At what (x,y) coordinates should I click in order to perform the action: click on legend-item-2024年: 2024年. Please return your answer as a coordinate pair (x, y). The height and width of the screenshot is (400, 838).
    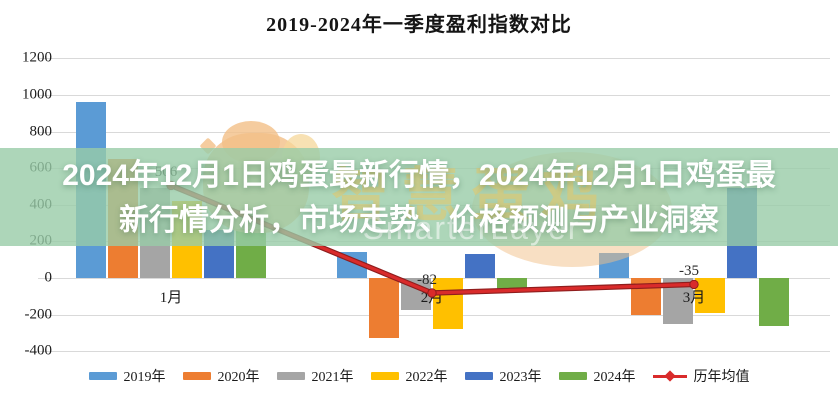
    Looking at the image, I should click on (597, 376).